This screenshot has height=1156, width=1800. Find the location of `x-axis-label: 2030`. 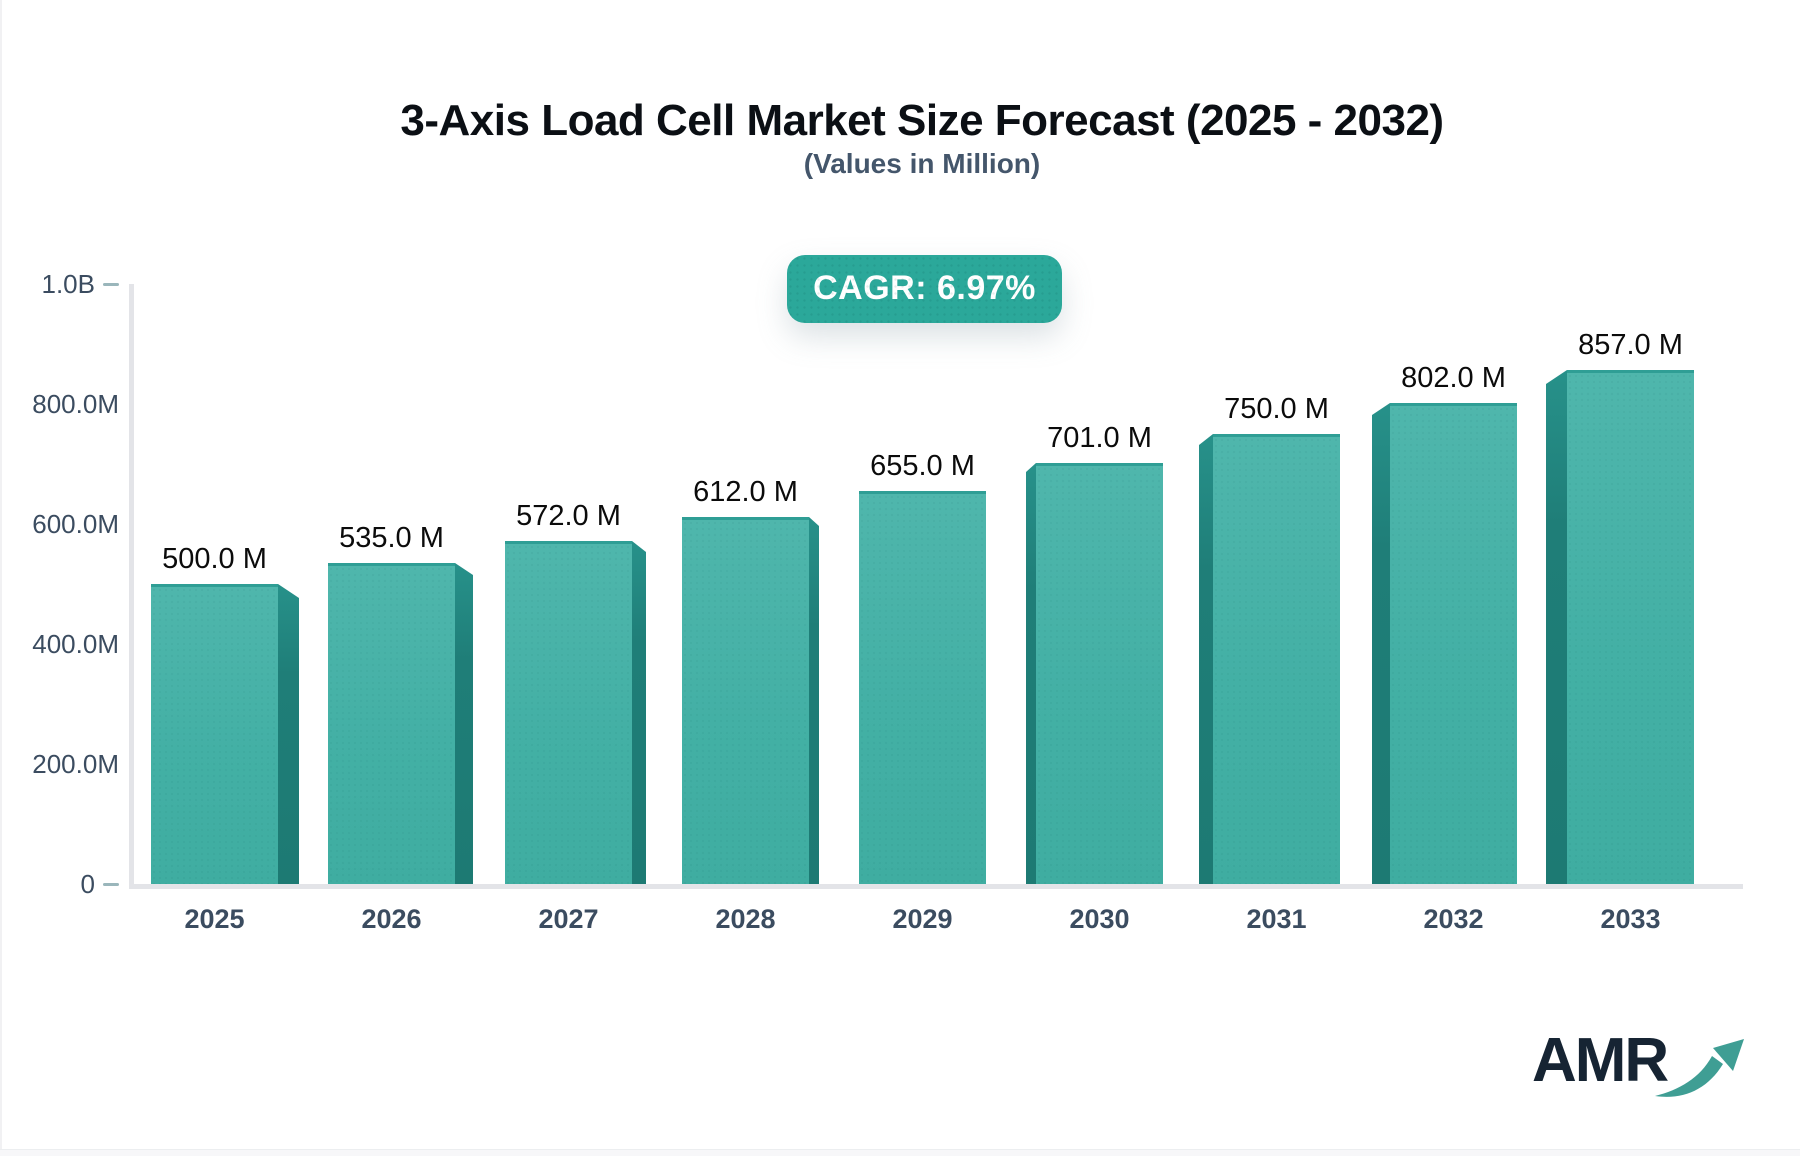

x-axis-label: 2030 is located at coordinates (1099, 919).